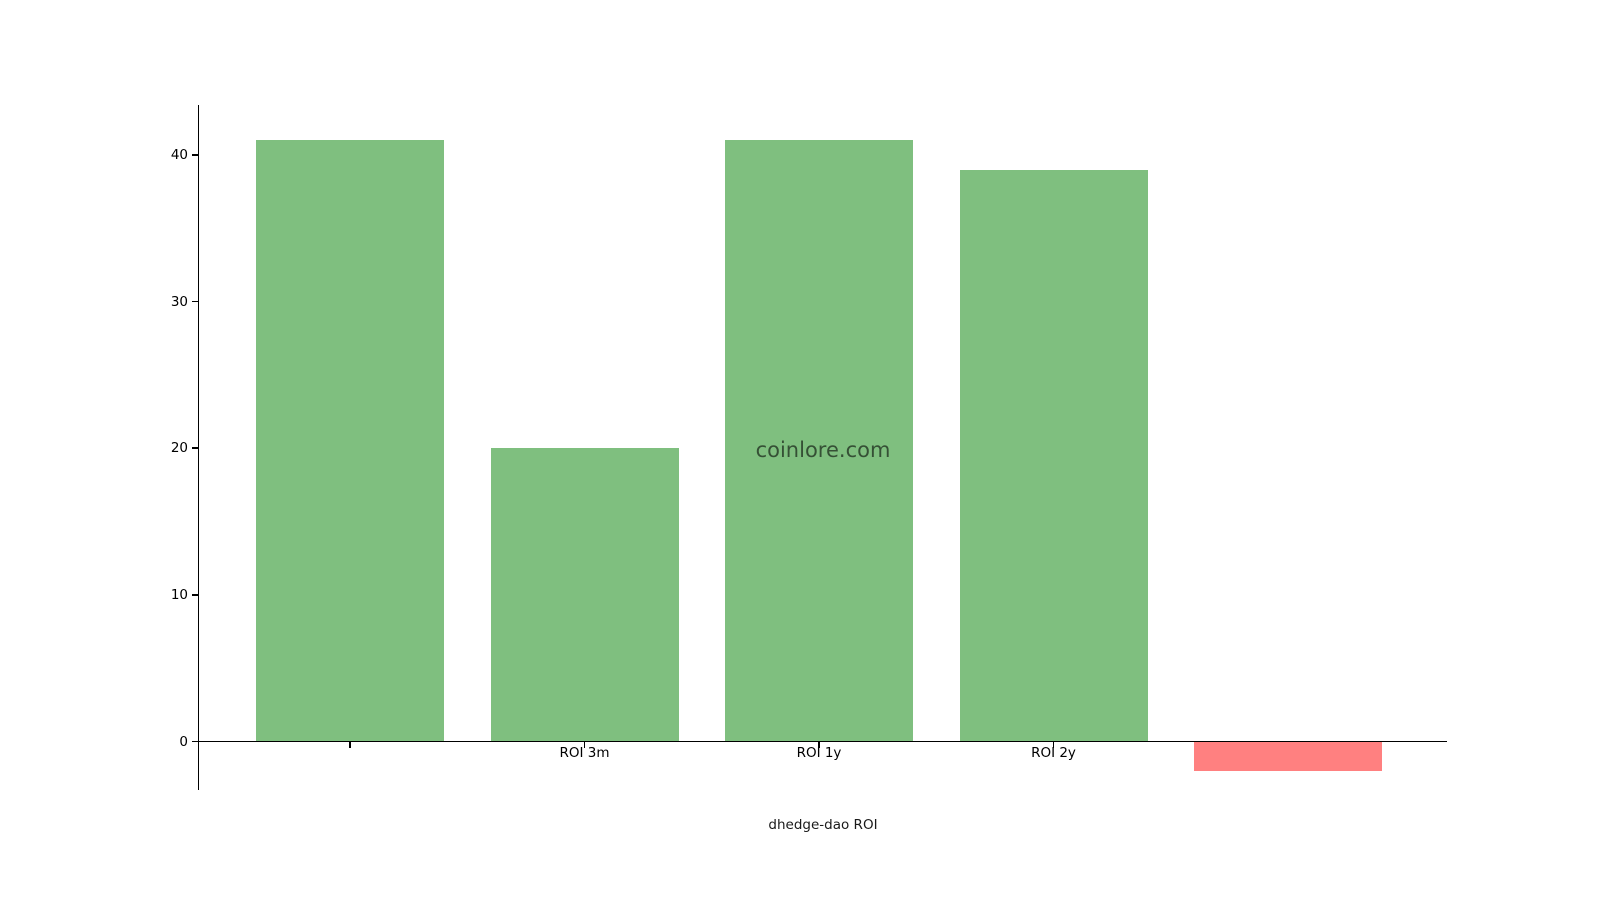  Describe the element at coordinates (183, 741) in the screenshot. I see `y-tick-label: 0` at that location.